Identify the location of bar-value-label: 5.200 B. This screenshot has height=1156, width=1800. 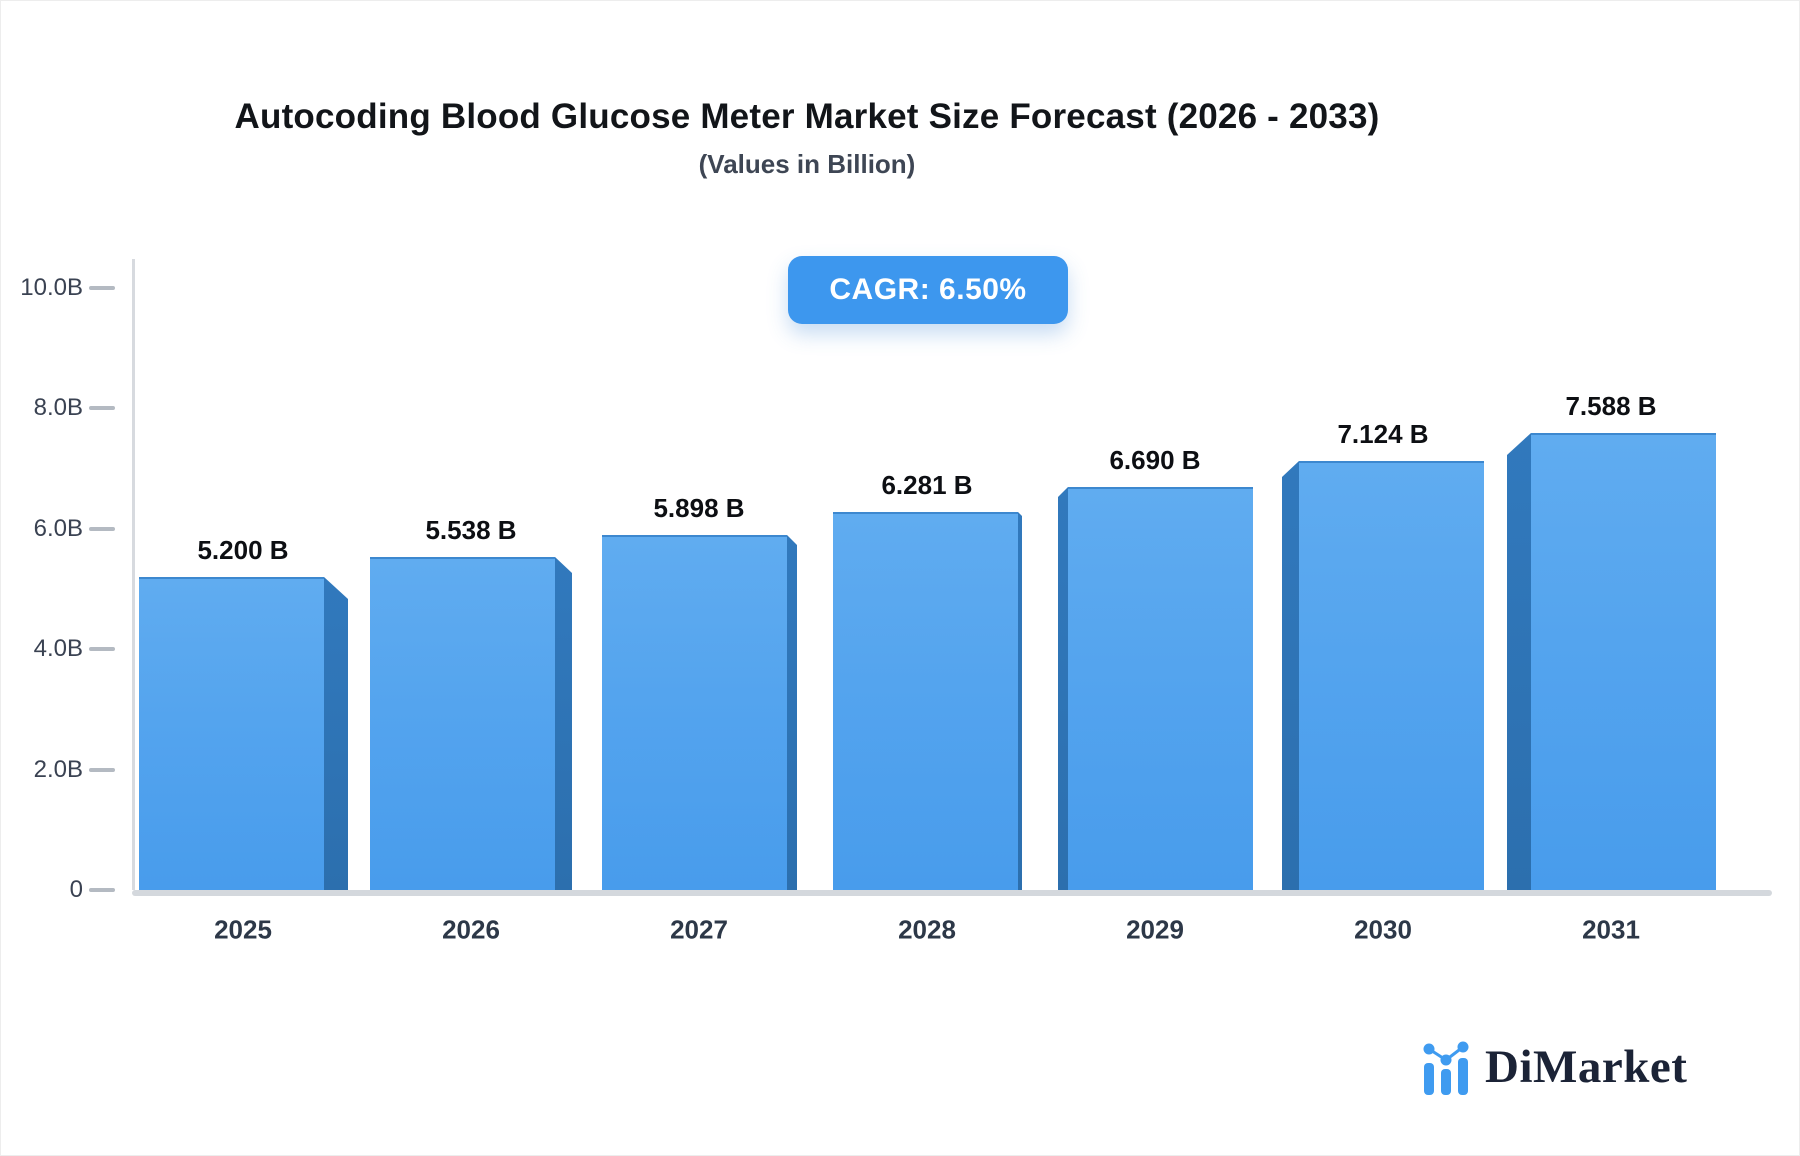
(243, 550).